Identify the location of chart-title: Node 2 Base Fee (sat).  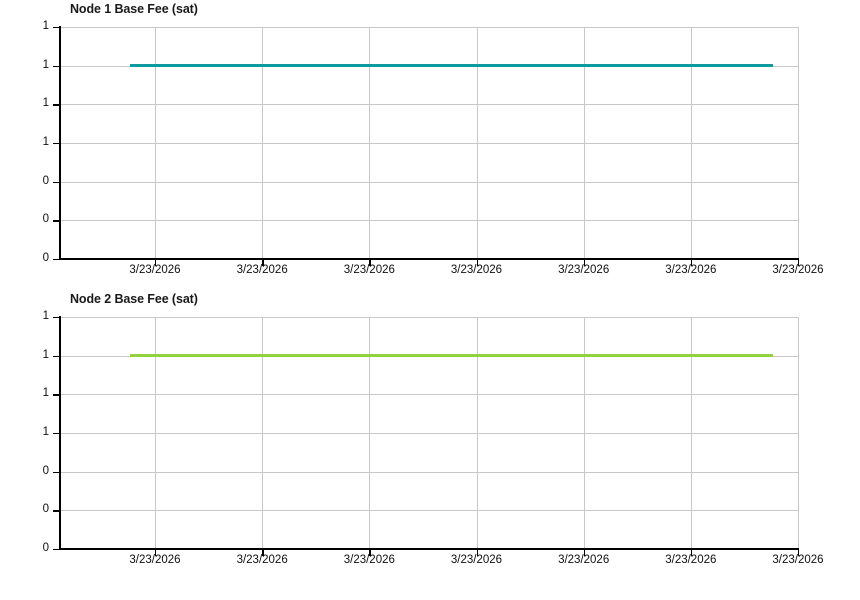
(134, 299).